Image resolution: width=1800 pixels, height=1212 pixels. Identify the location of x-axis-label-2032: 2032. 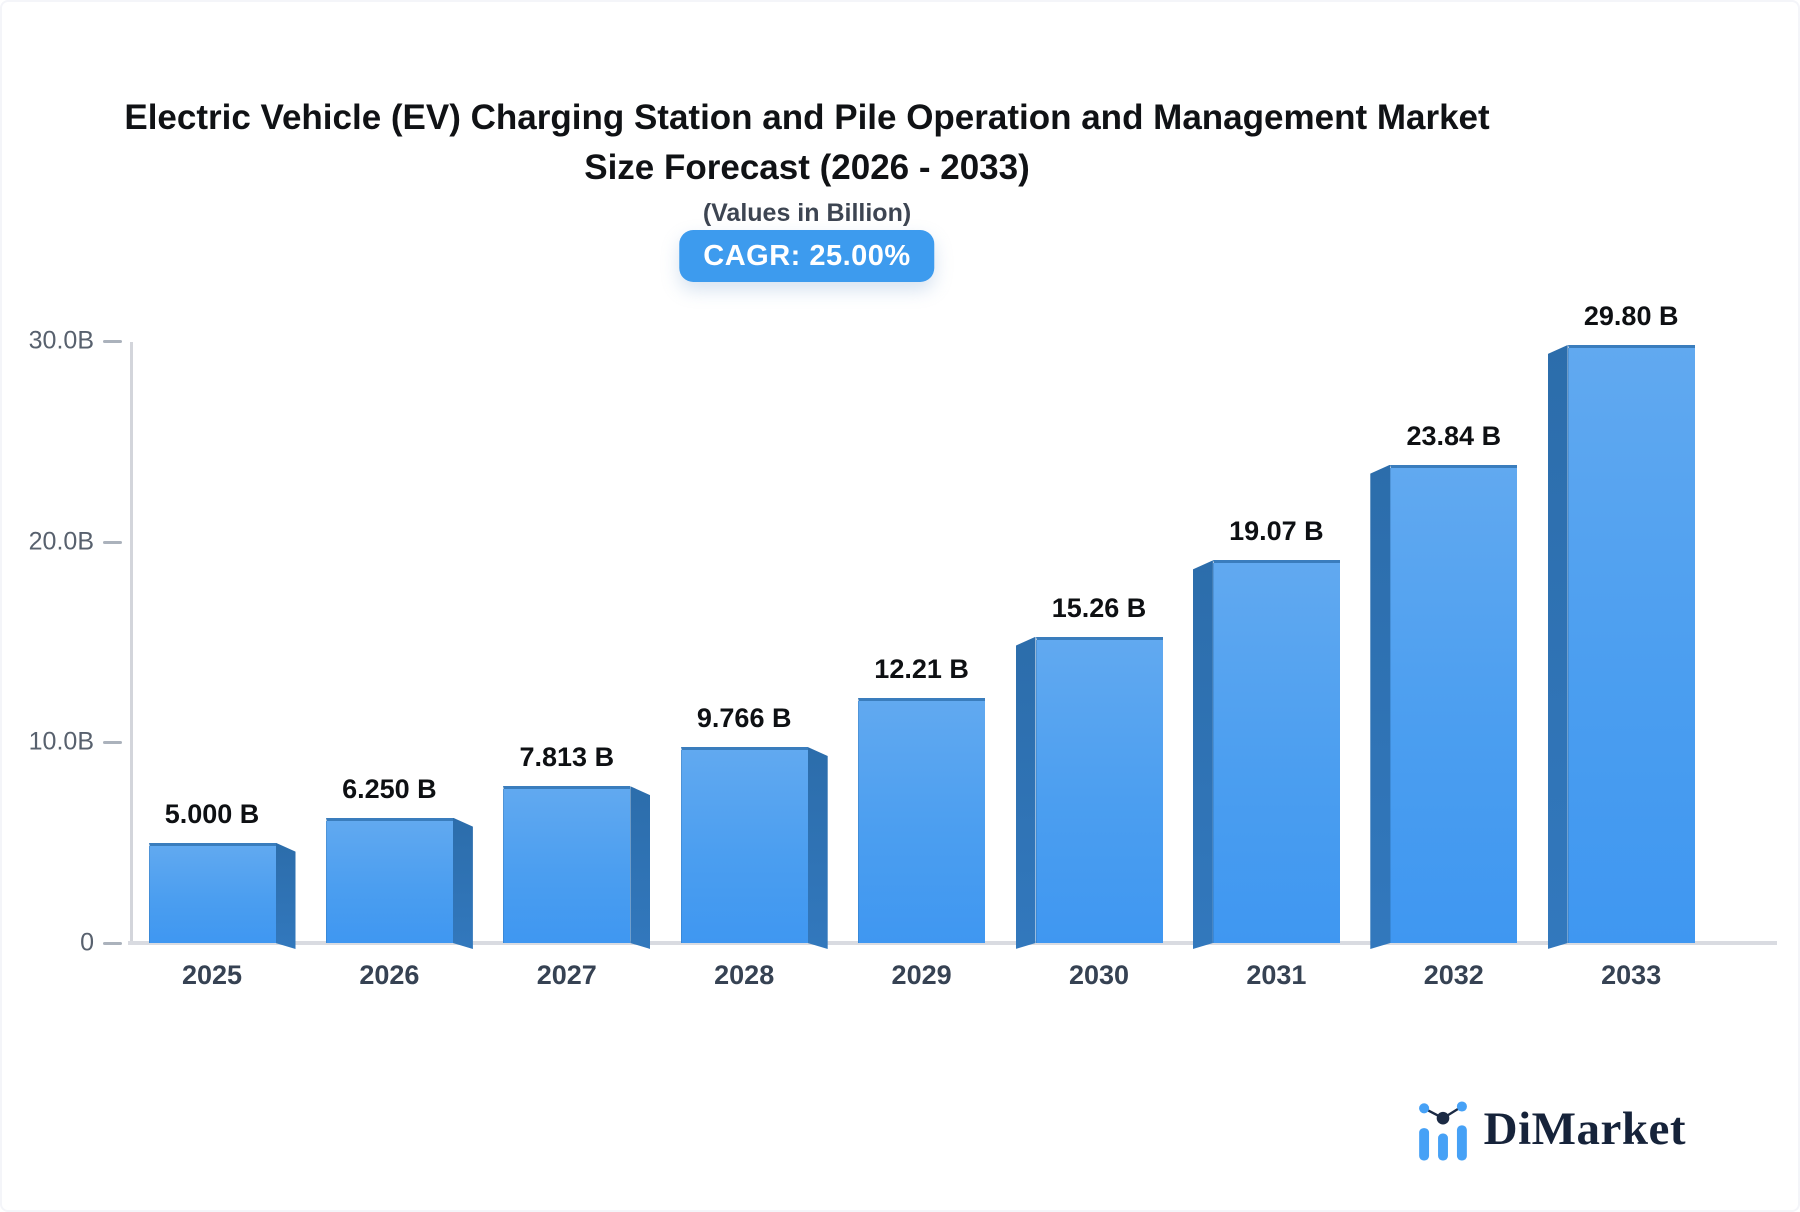
(1453, 975).